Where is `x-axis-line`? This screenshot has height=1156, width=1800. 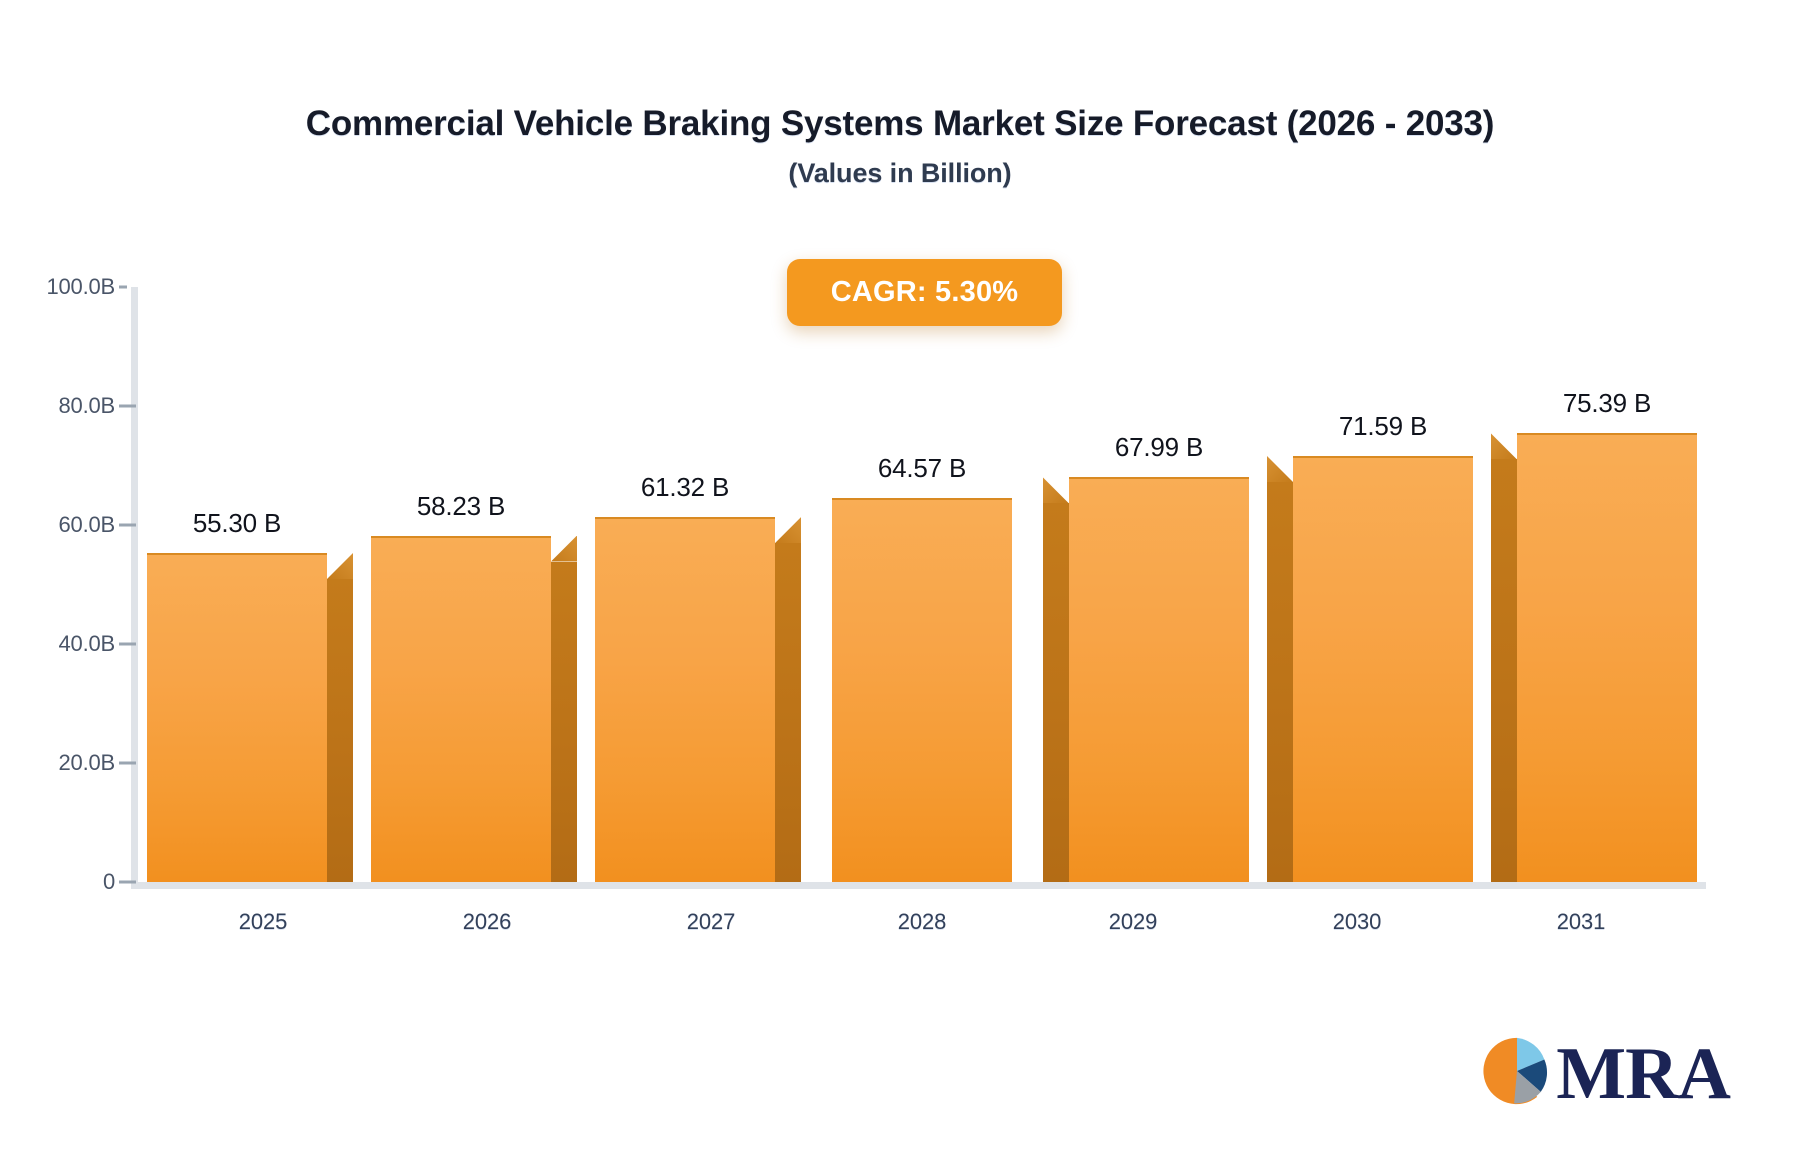
x-axis-line is located at coordinates (918, 885).